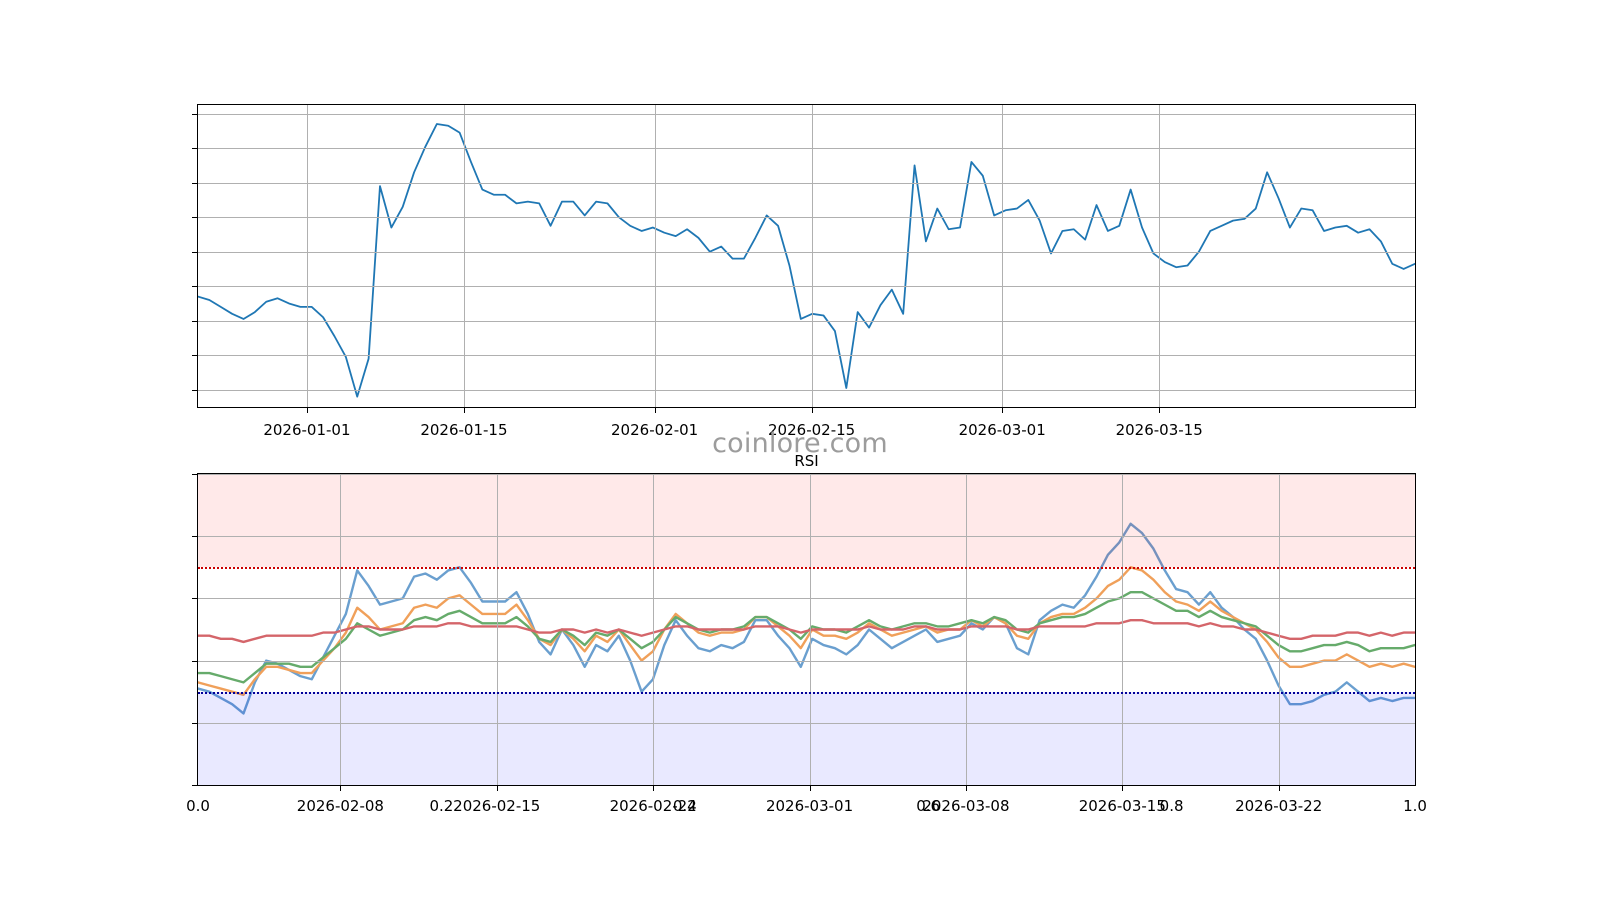 The width and height of the screenshot is (1600, 900). What do you see at coordinates (340, 806) in the screenshot?
I see `rsi-x-tick-label: 2026-02-08` at bounding box center [340, 806].